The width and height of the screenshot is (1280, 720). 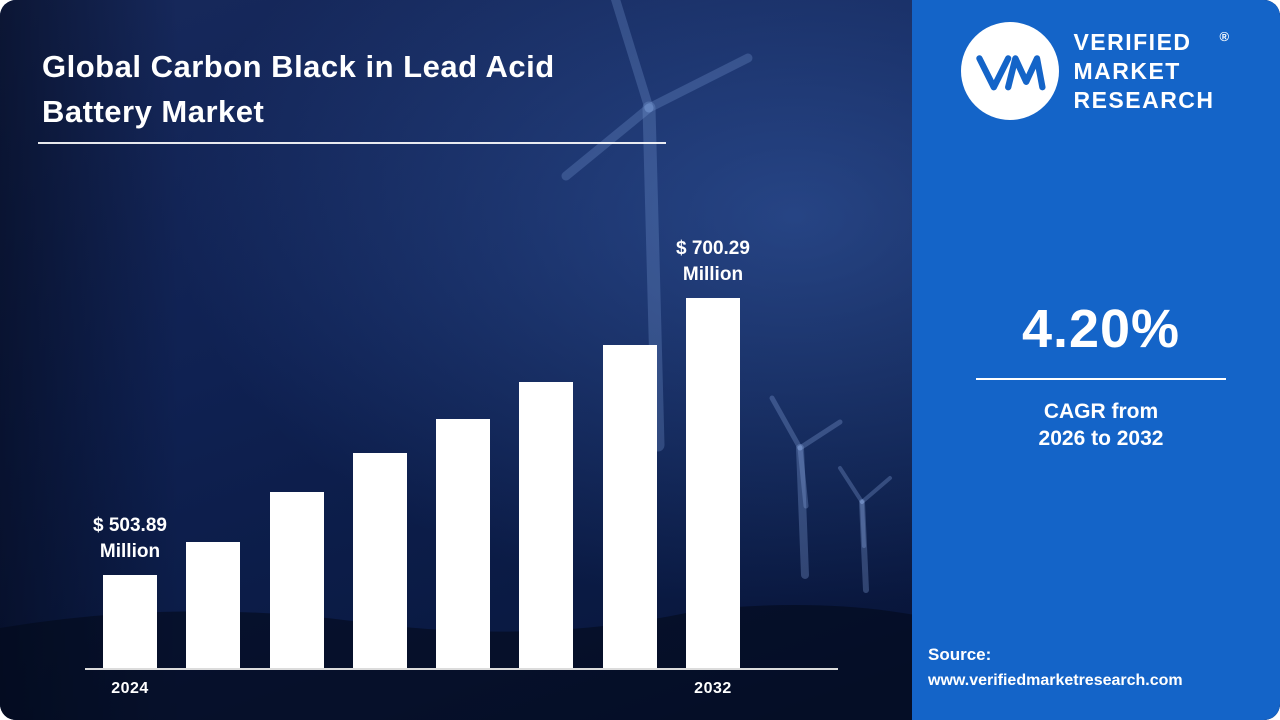 I want to click on x-tick-2024: 2024, so click(x=130, y=688).